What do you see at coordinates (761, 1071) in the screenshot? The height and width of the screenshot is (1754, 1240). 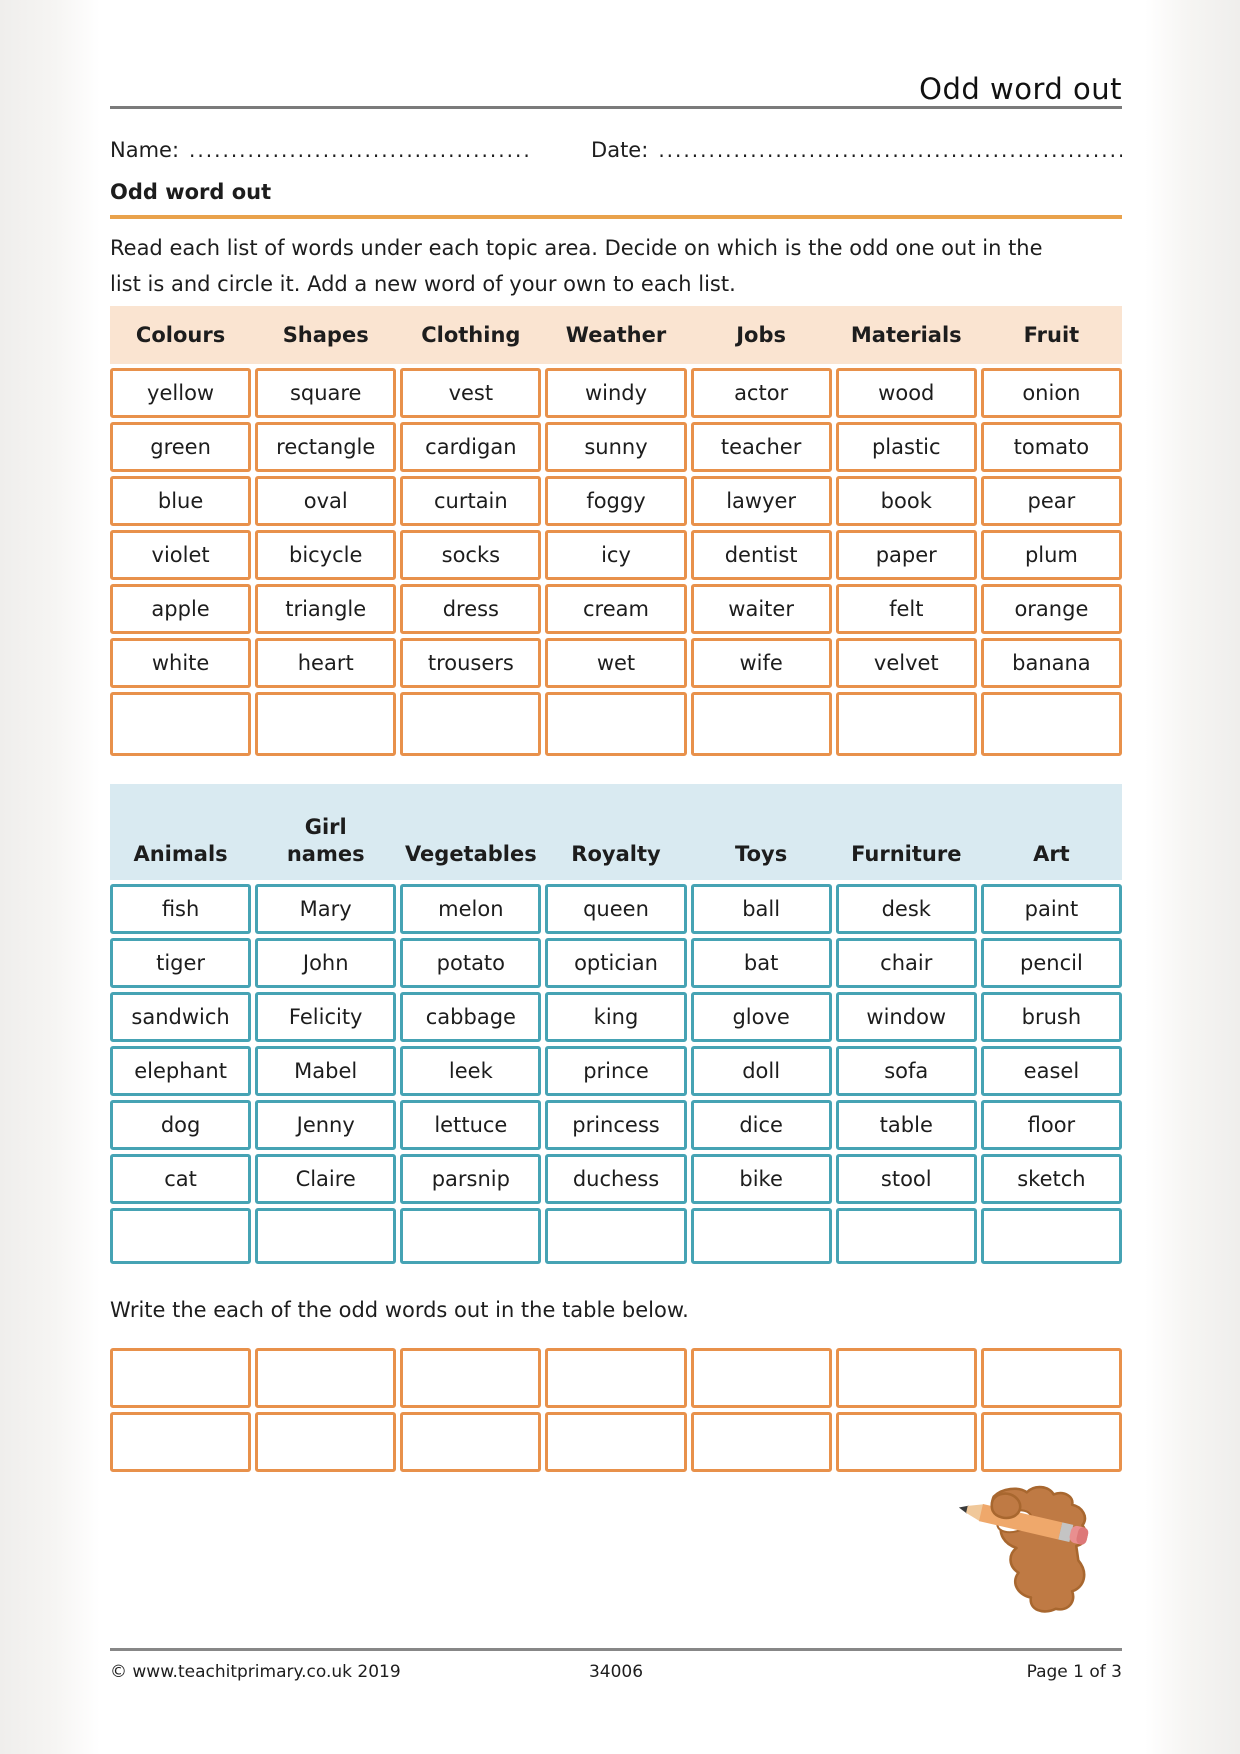 I see `word-cell: doll` at bounding box center [761, 1071].